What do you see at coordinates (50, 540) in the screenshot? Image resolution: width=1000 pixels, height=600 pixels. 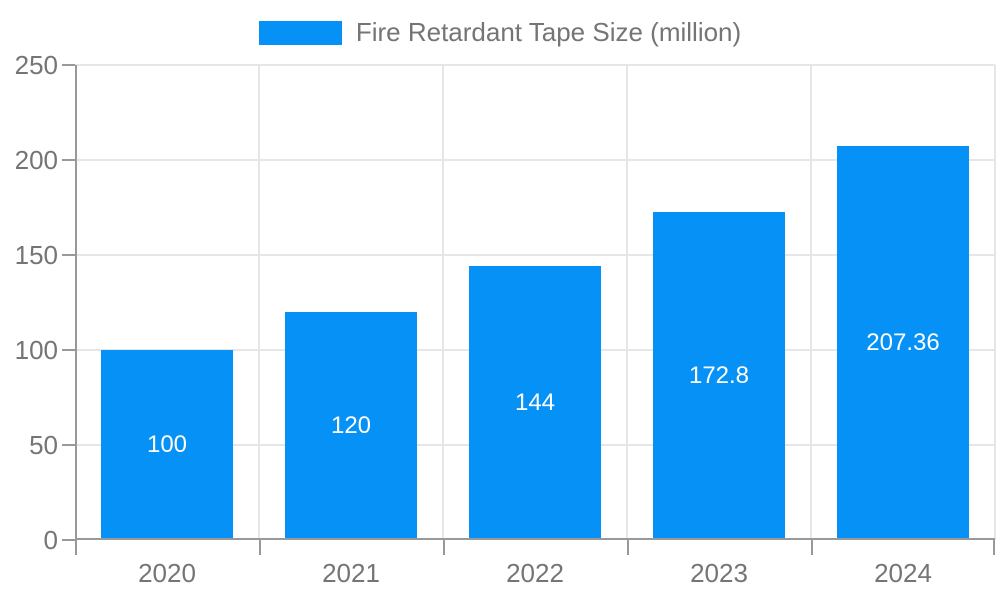 I see `y-tick-label: 0` at bounding box center [50, 540].